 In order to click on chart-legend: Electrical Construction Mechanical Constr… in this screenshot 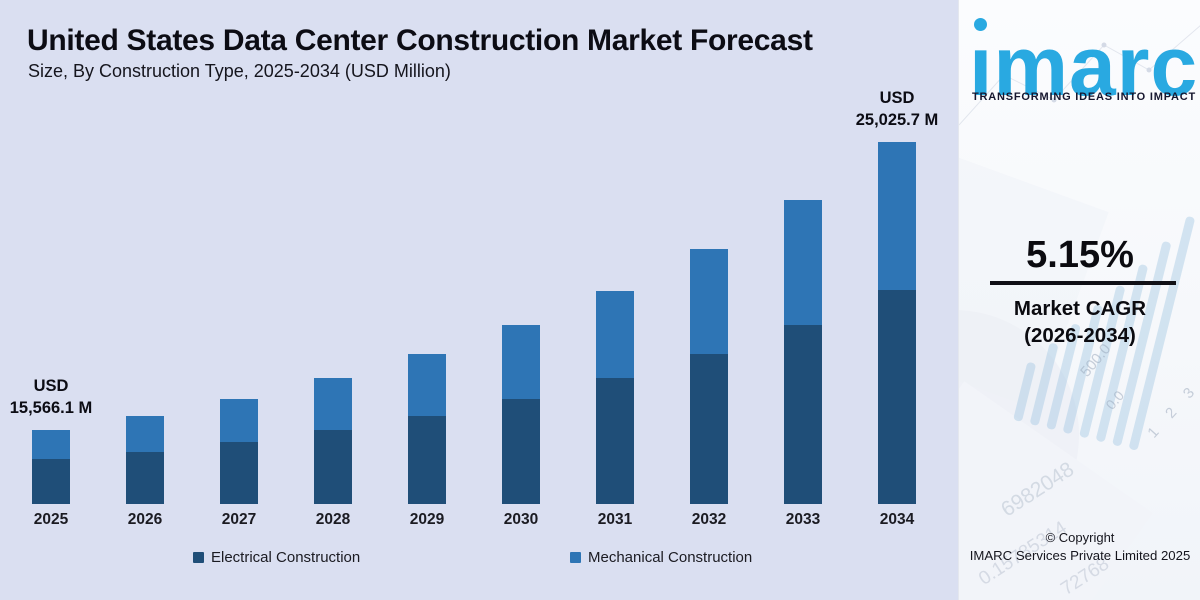, I will do `click(479, 560)`.